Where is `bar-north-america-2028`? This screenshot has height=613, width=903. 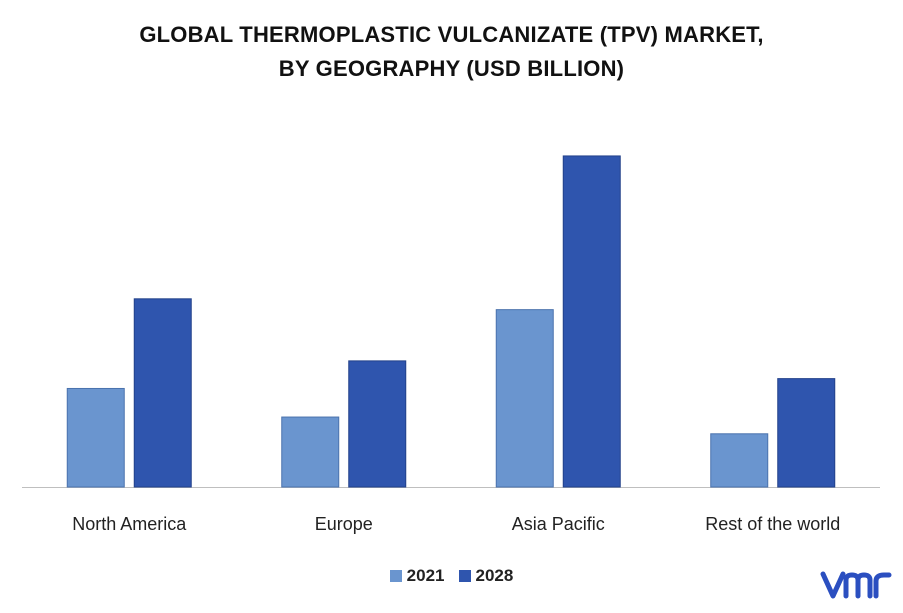 bar-north-america-2028 is located at coordinates (162, 393).